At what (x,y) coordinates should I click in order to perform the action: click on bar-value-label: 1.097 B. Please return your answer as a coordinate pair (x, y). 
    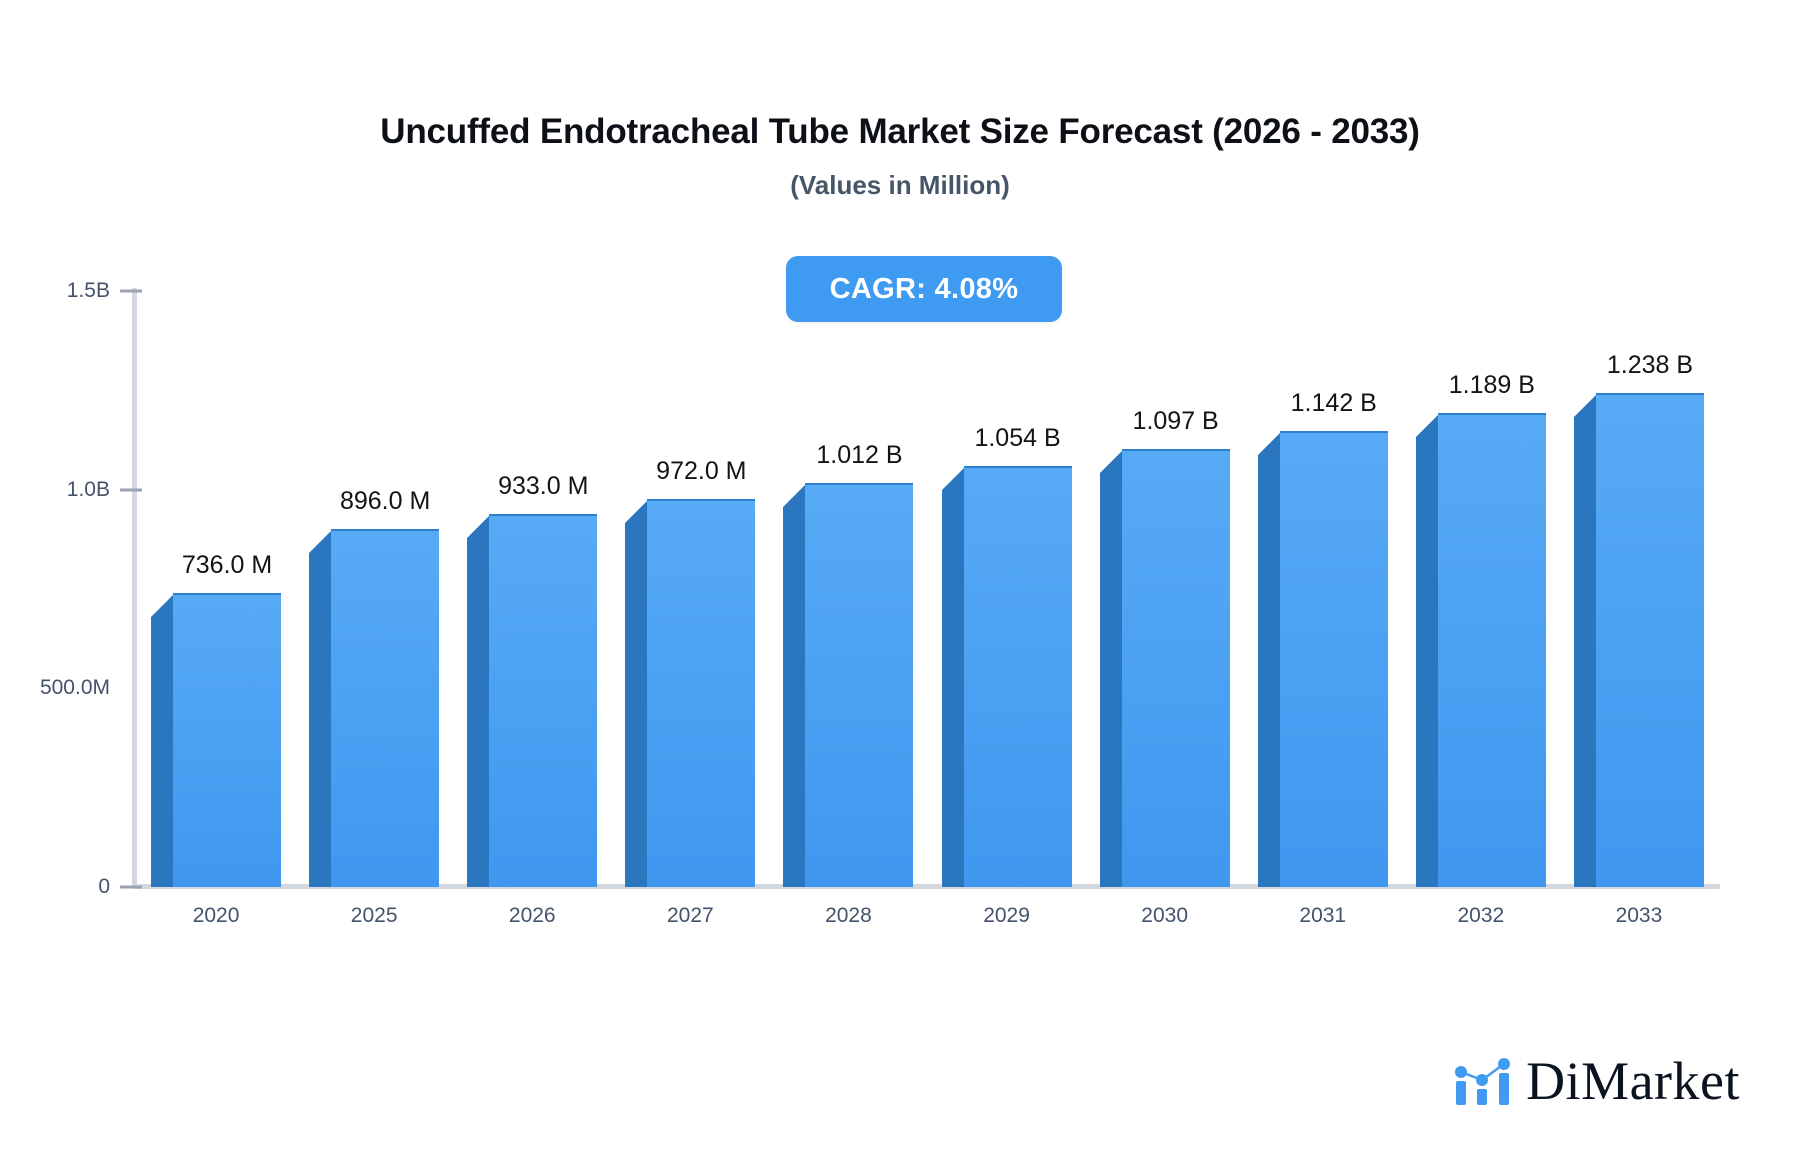
    Looking at the image, I should click on (1175, 421).